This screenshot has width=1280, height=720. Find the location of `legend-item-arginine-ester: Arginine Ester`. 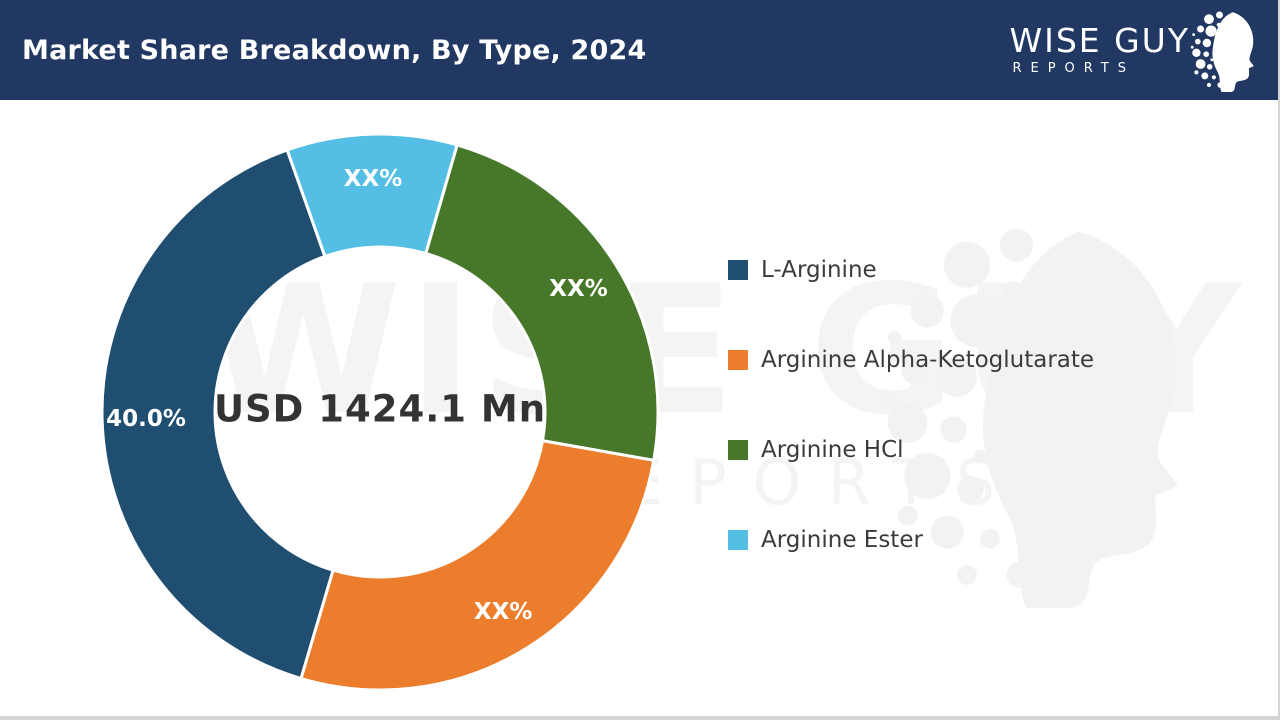

legend-item-arginine-ester: Arginine Ester is located at coordinates (911, 540).